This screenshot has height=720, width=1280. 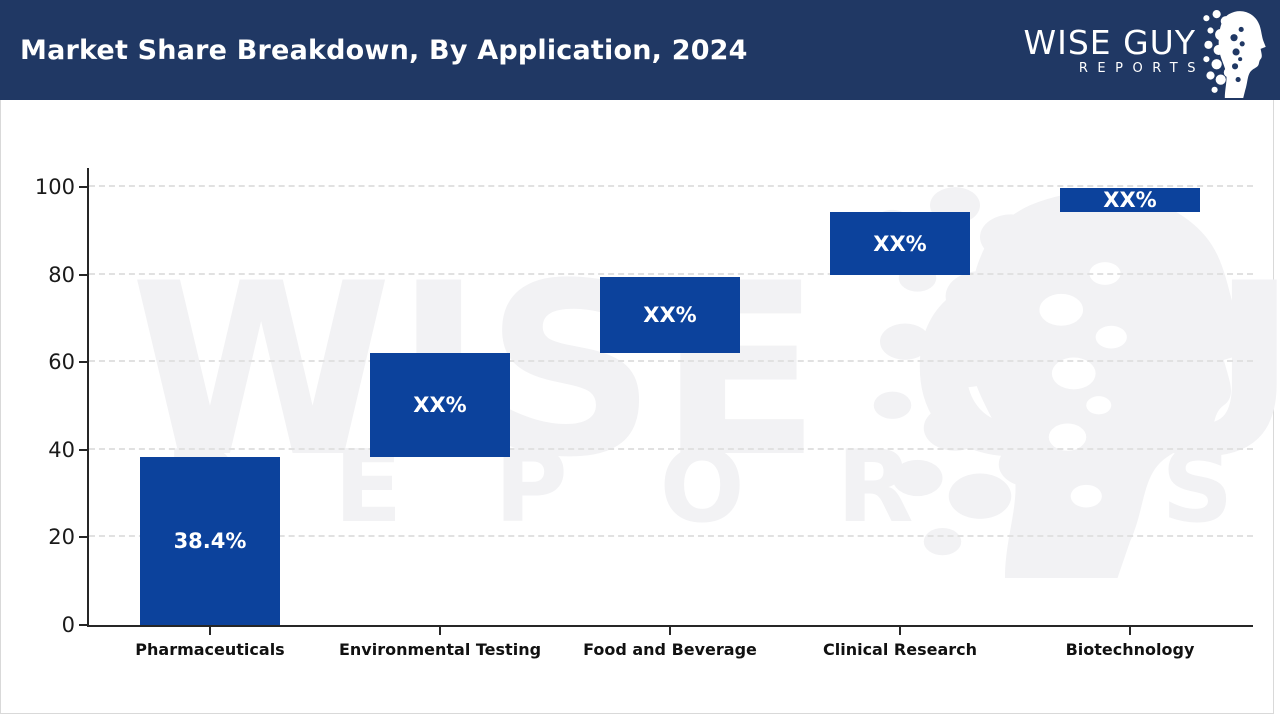 I want to click on head-profile-icon, so click(x=1234, y=54).